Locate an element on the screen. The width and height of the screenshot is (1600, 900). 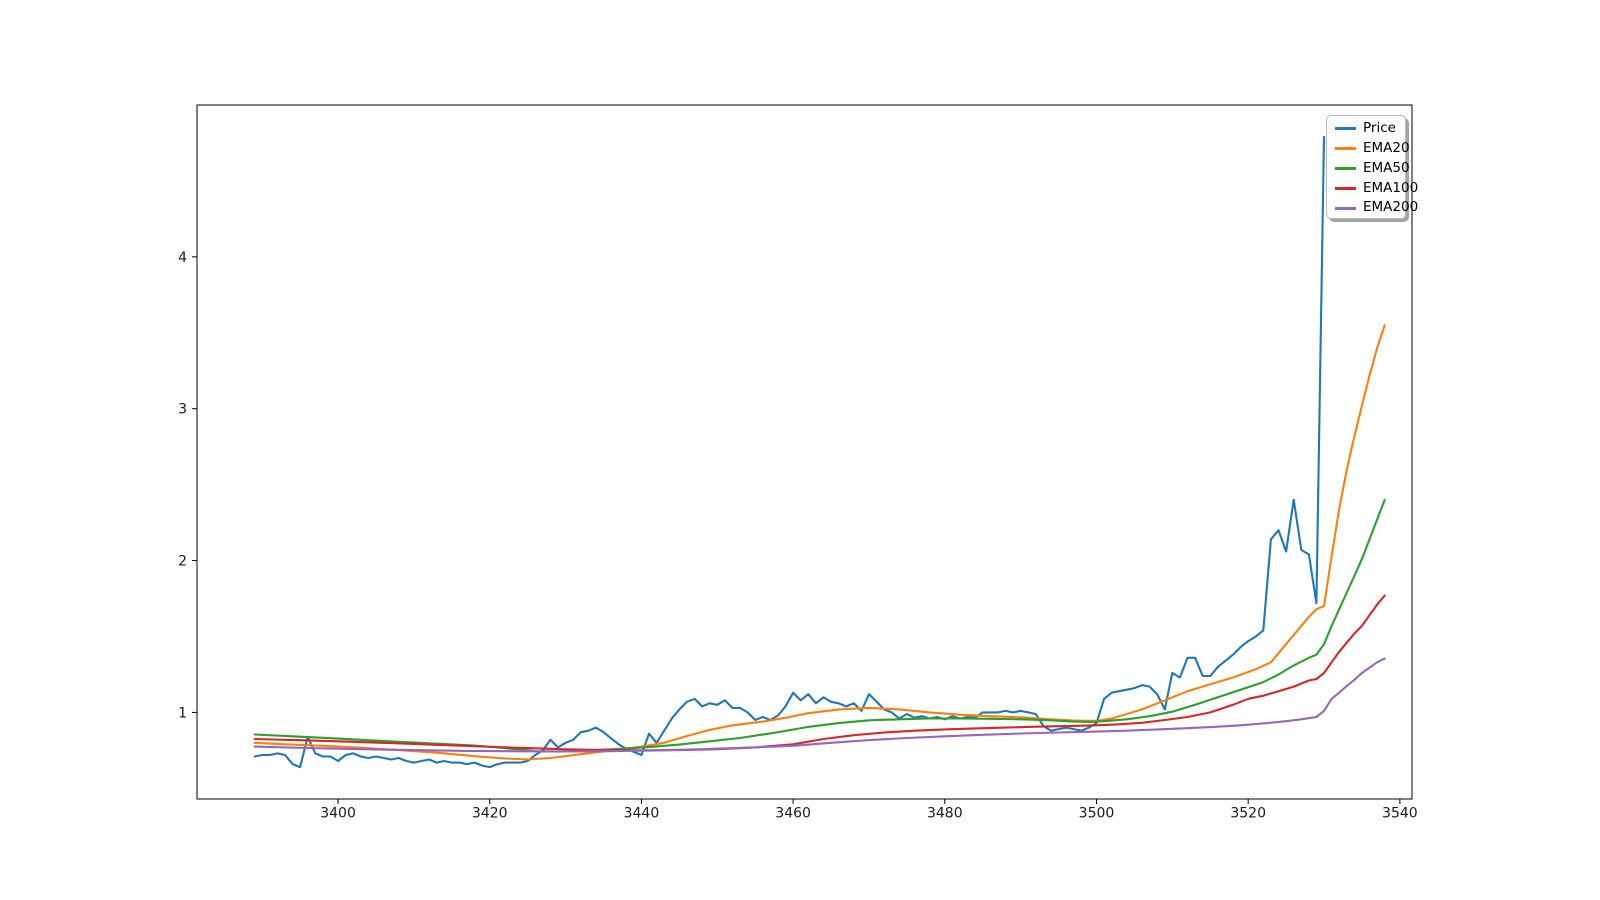
x-tick-label: 3540 is located at coordinates (1400, 814).